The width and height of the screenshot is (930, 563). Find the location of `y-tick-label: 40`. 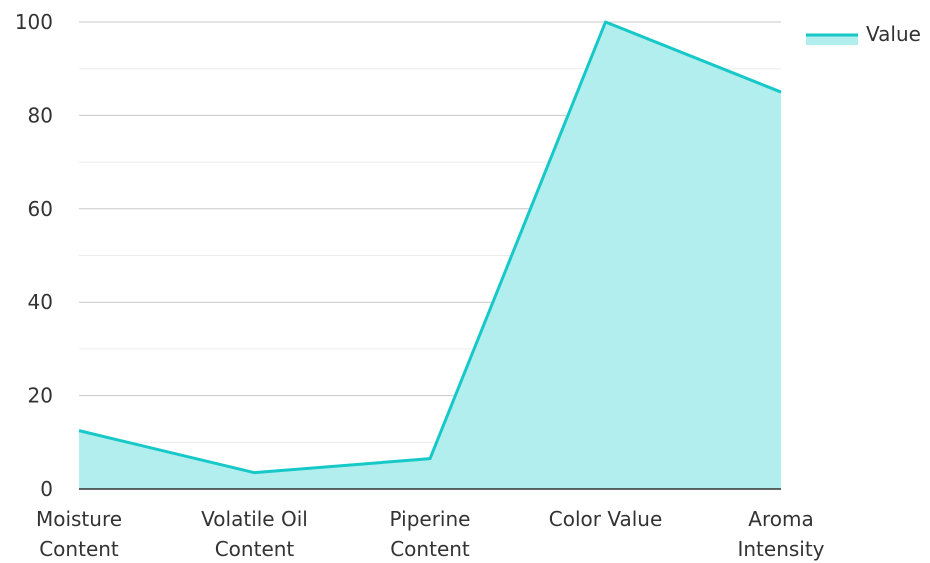

y-tick-label: 40 is located at coordinates (40, 302).